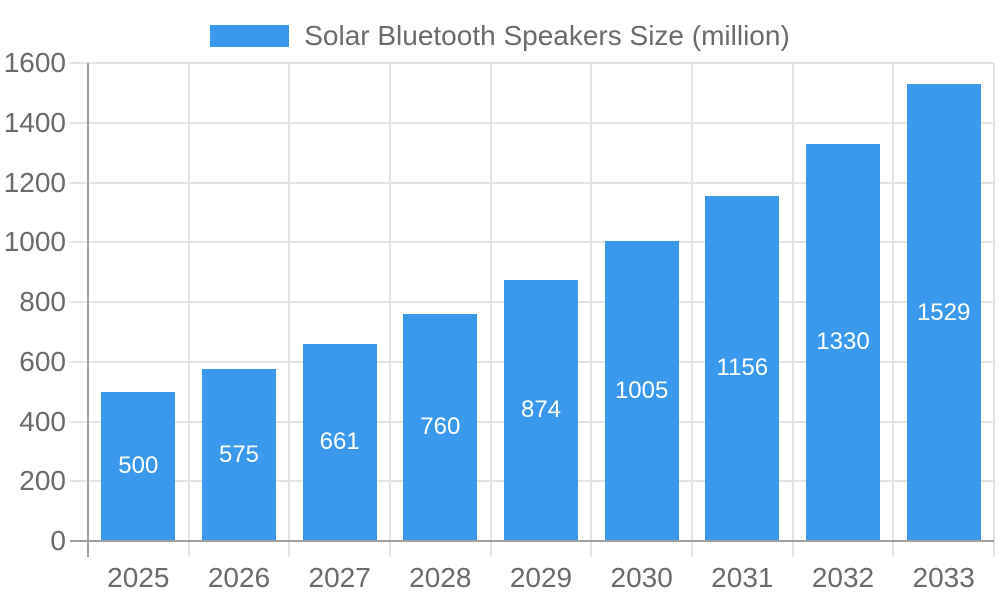 The width and height of the screenshot is (1000, 600). What do you see at coordinates (42, 481) in the screenshot?
I see `y-axis-tick-label: 200` at bounding box center [42, 481].